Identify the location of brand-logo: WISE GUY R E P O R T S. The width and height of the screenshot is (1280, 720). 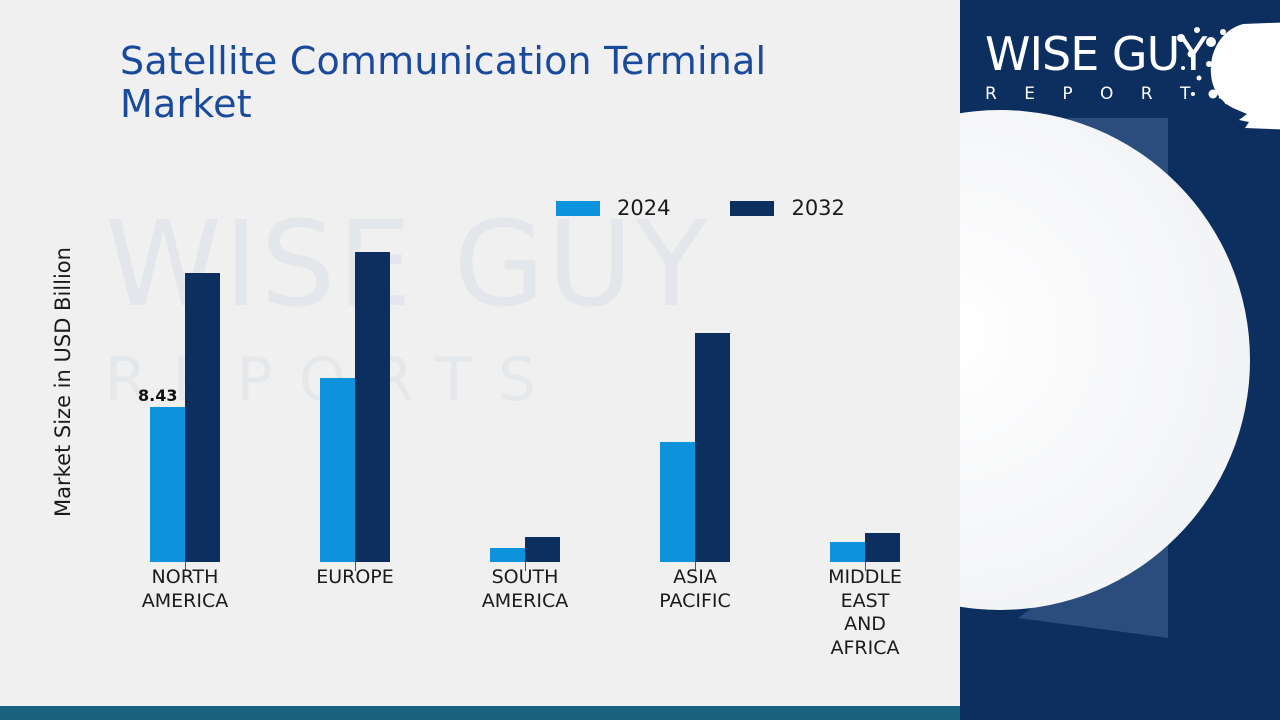
(1132, 76).